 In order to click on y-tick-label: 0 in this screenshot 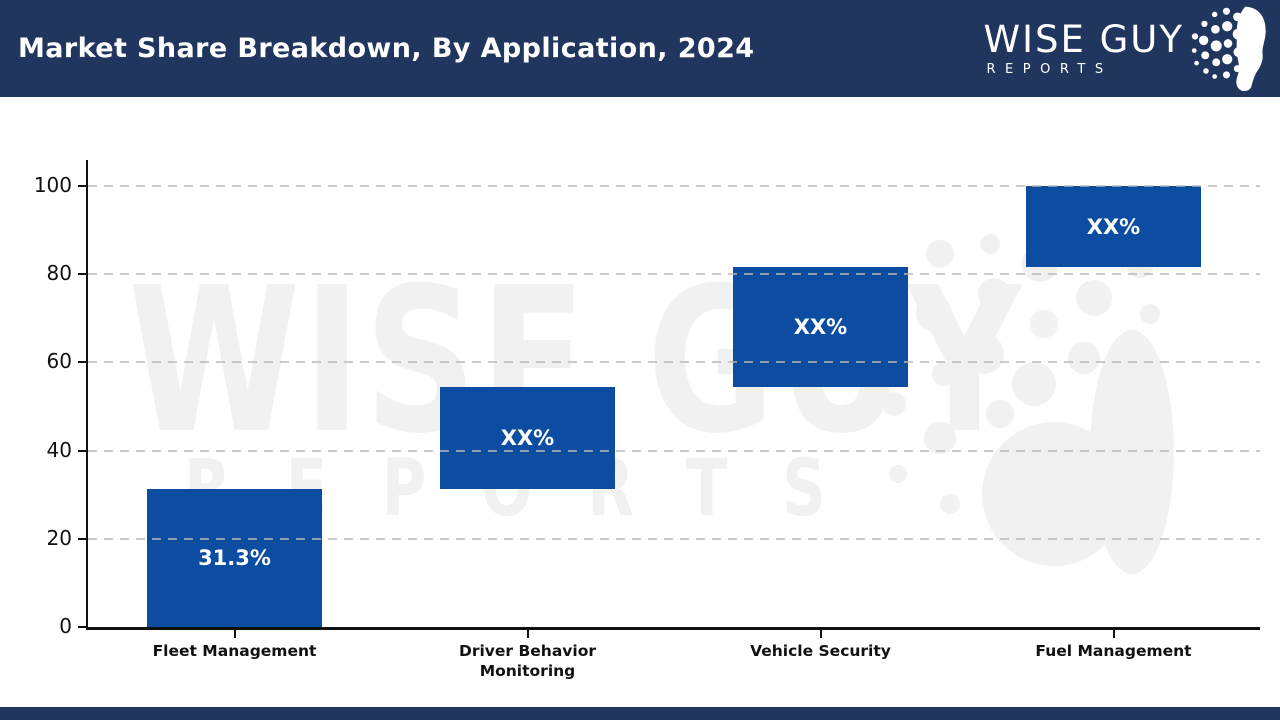, I will do `click(65, 626)`.